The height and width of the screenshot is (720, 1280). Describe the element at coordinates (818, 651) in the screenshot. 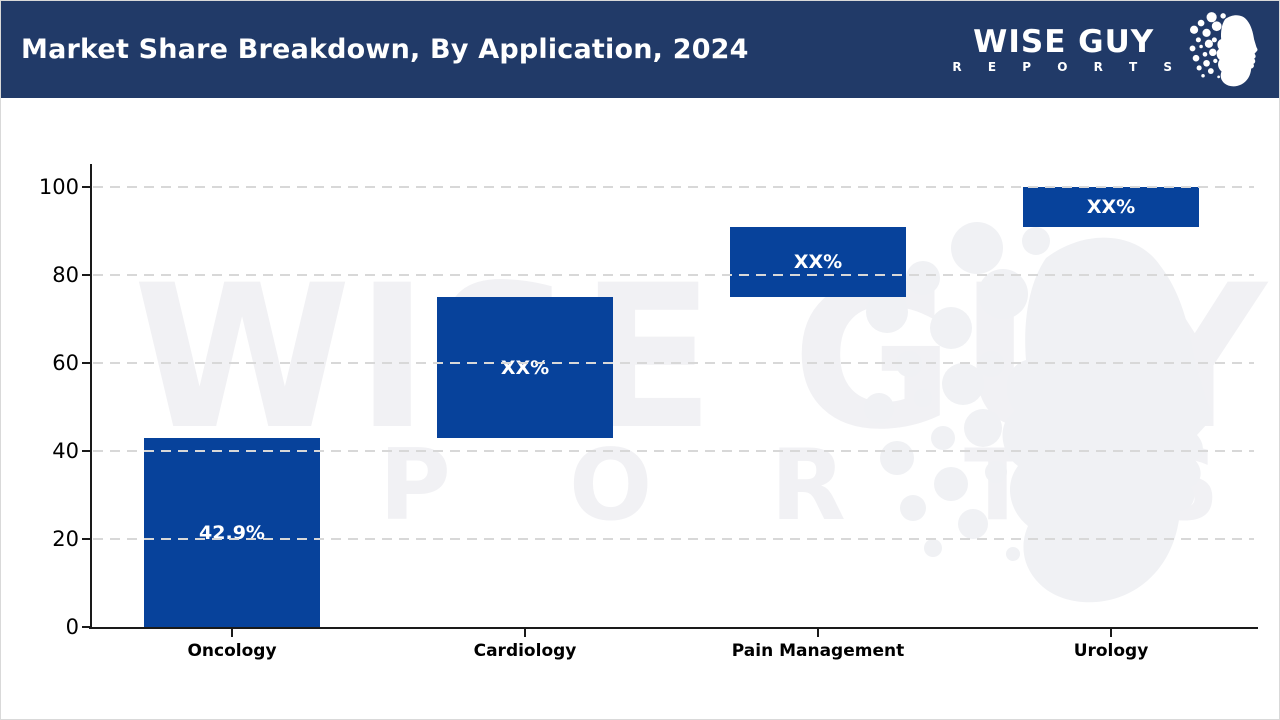

I see `x-tick-label-2: Pain Management` at that location.